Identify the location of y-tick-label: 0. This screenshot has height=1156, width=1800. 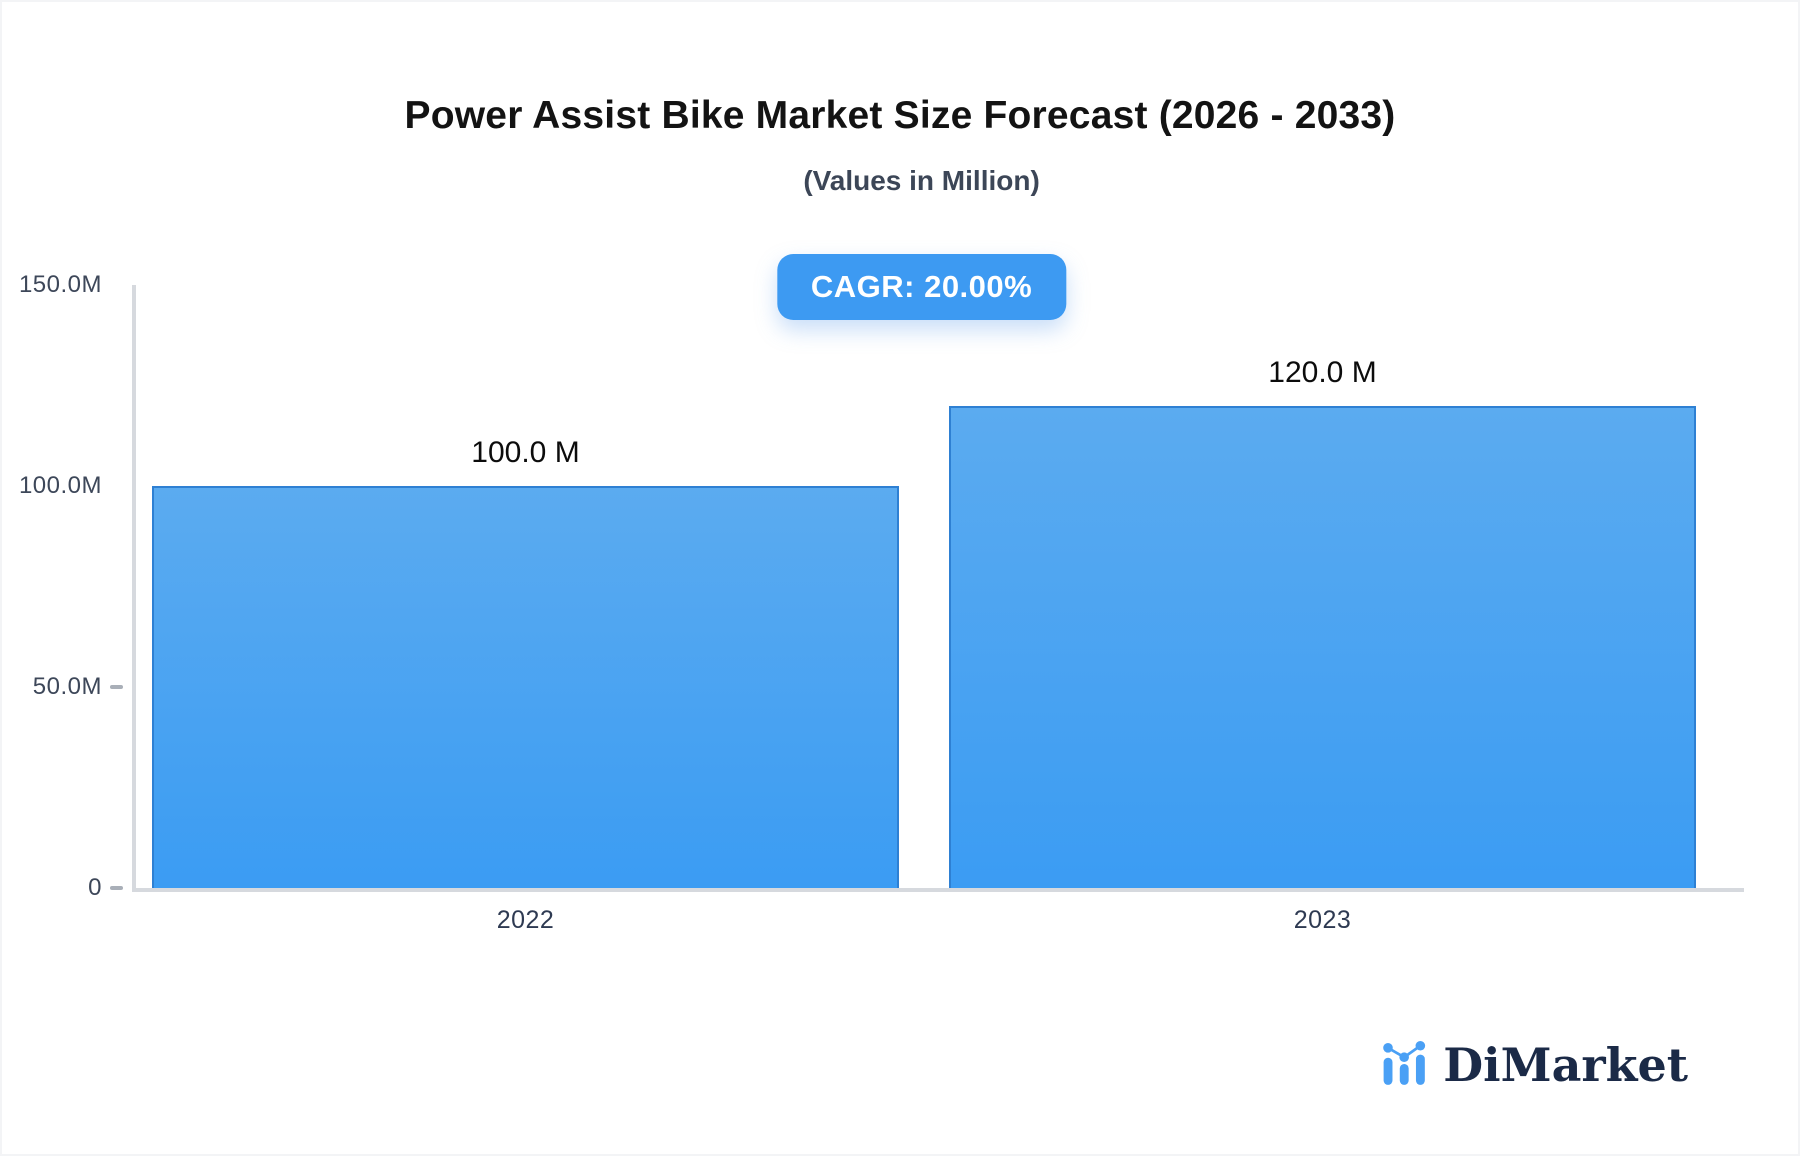
(95, 887).